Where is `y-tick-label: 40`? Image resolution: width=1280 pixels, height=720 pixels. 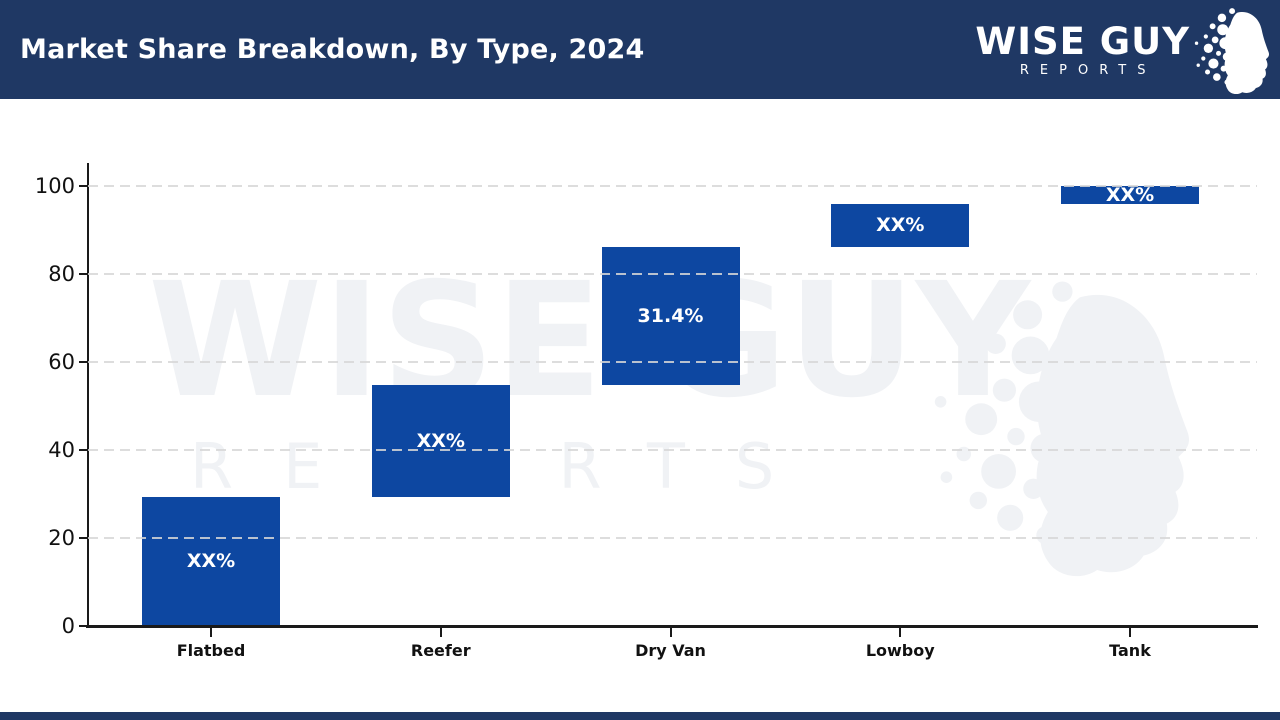 y-tick-label: 40 is located at coordinates (61, 450).